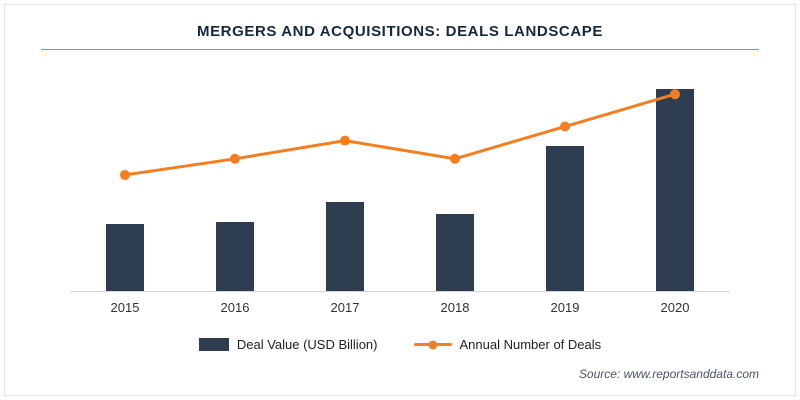 This screenshot has width=800, height=400. What do you see at coordinates (565, 307) in the screenshot?
I see `x-tick-label: 2019` at bounding box center [565, 307].